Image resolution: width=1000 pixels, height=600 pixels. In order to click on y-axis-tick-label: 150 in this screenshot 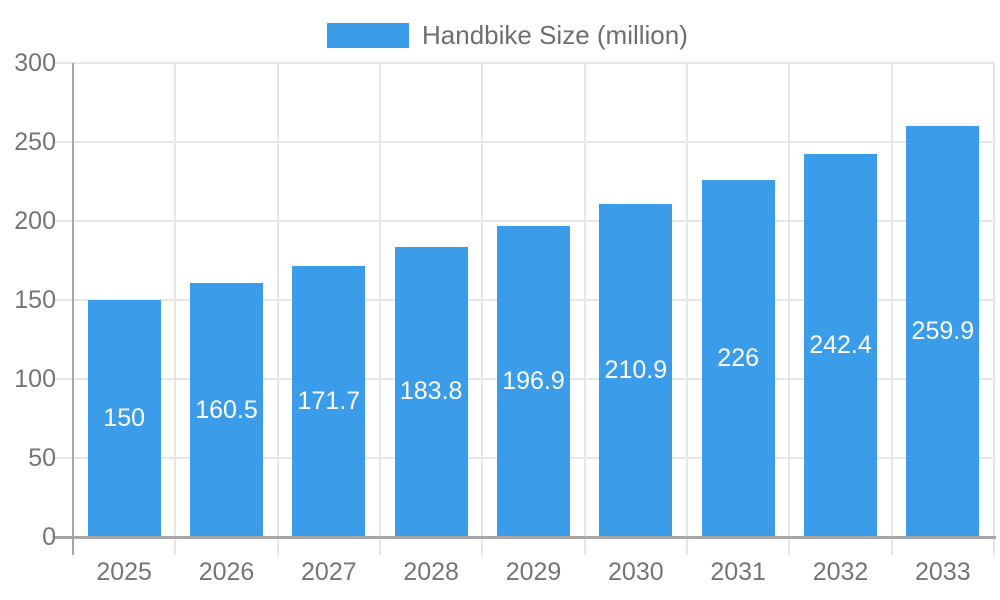, I will do `click(35, 300)`.